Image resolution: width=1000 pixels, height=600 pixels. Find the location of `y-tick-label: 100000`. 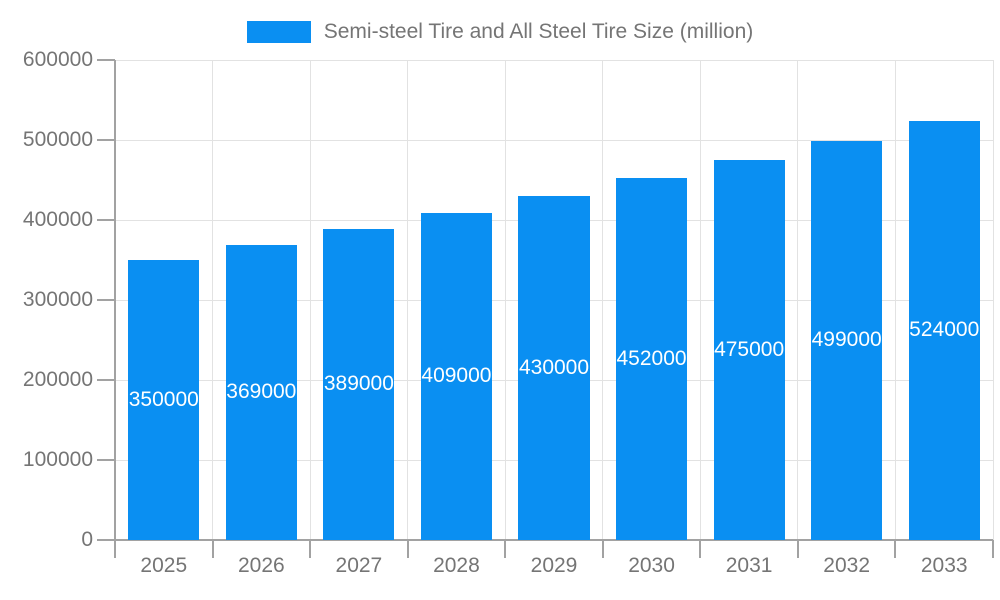

y-tick-label: 100000 is located at coordinates (57, 459).